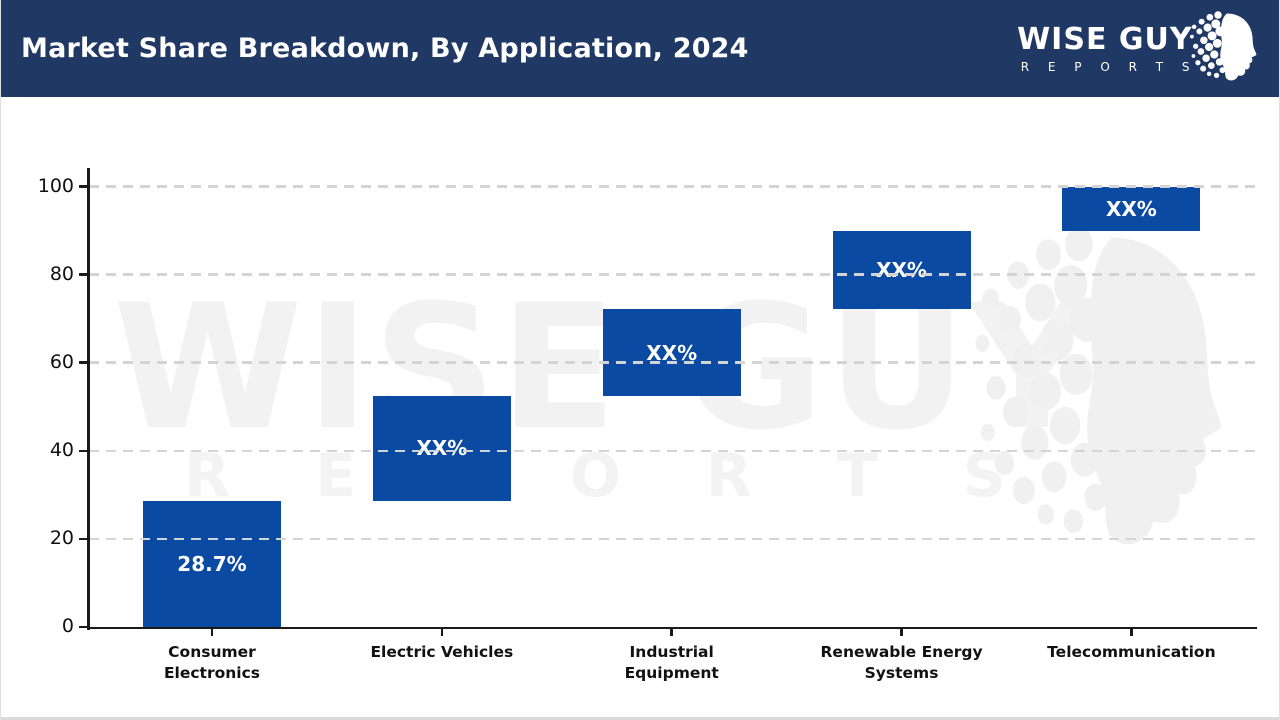 The height and width of the screenshot is (720, 1280). I want to click on footer-divider, so click(640, 718).